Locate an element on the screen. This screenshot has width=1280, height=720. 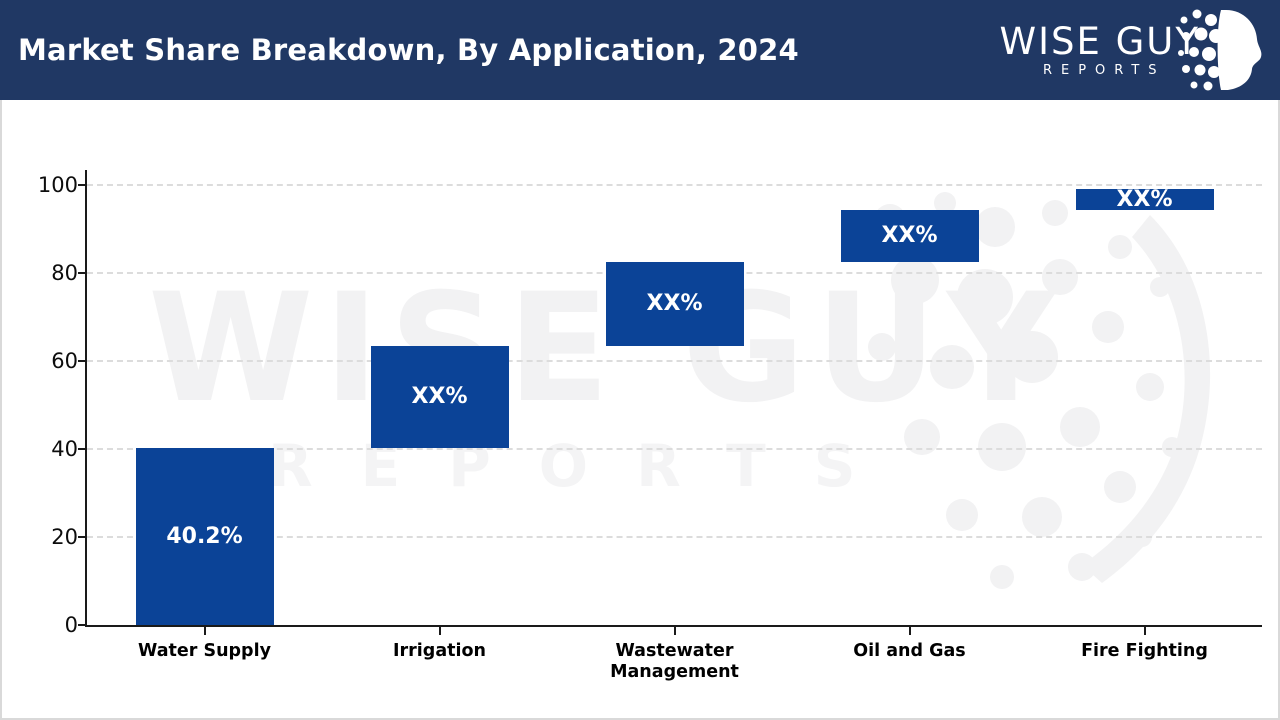
logo-subtitle: REPORTS is located at coordinates (1104, 70).